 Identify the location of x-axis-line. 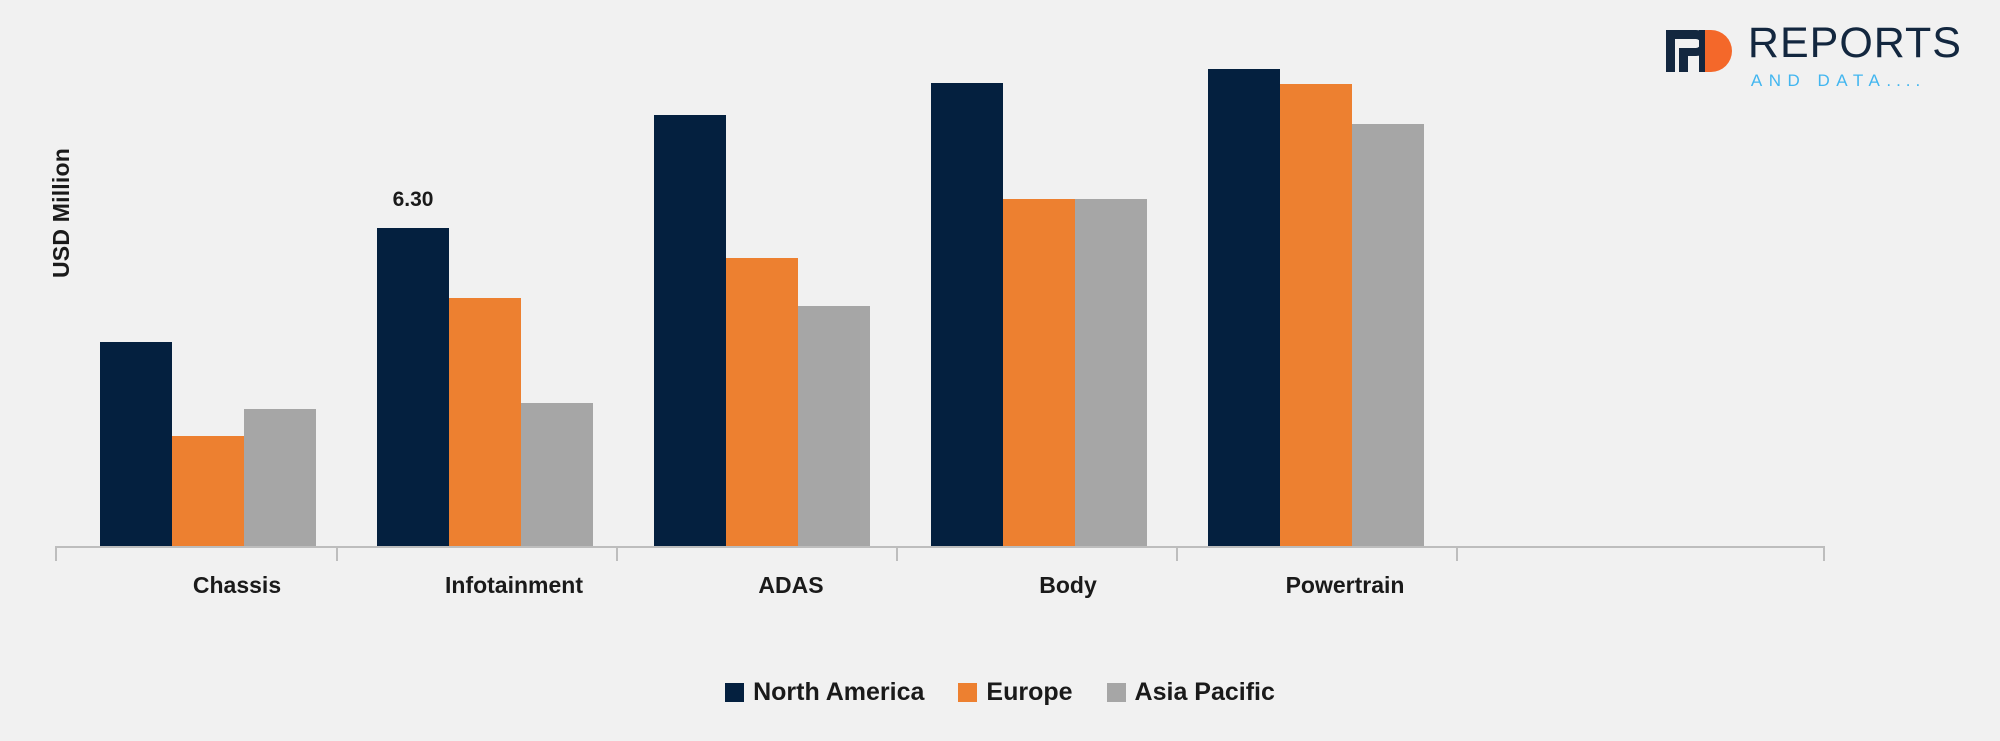
(940, 547).